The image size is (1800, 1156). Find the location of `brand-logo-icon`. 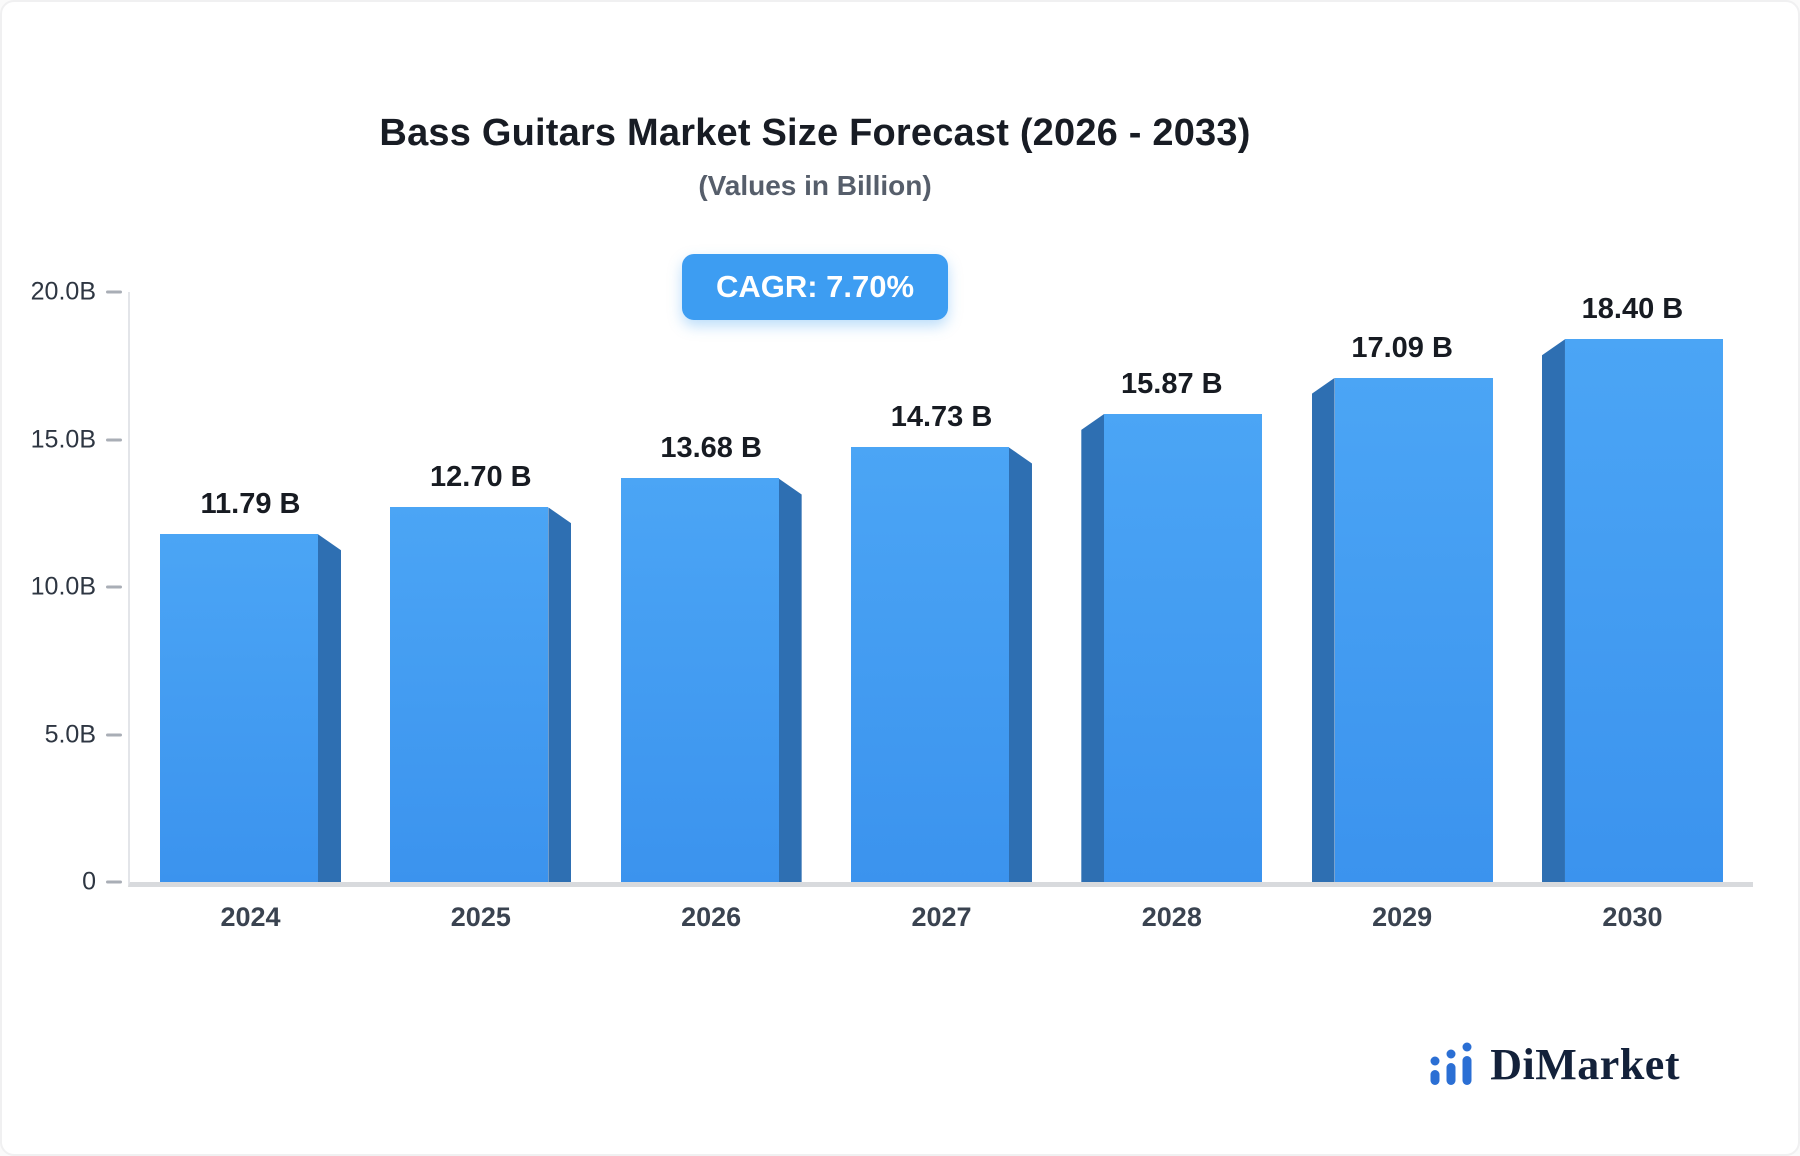

brand-logo-icon is located at coordinates (1451, 1064).